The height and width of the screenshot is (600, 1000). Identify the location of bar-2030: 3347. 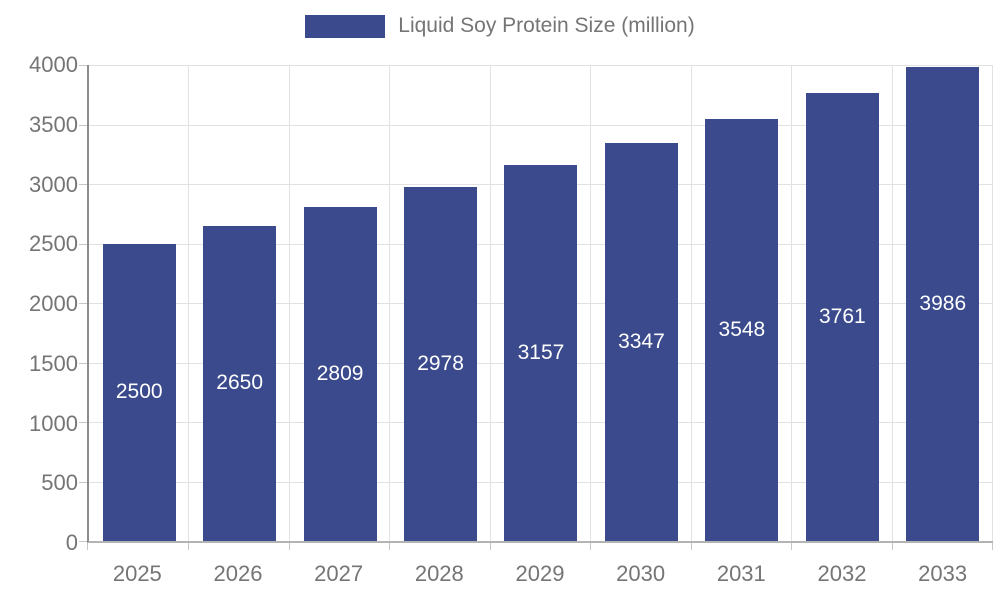
(641, 341).